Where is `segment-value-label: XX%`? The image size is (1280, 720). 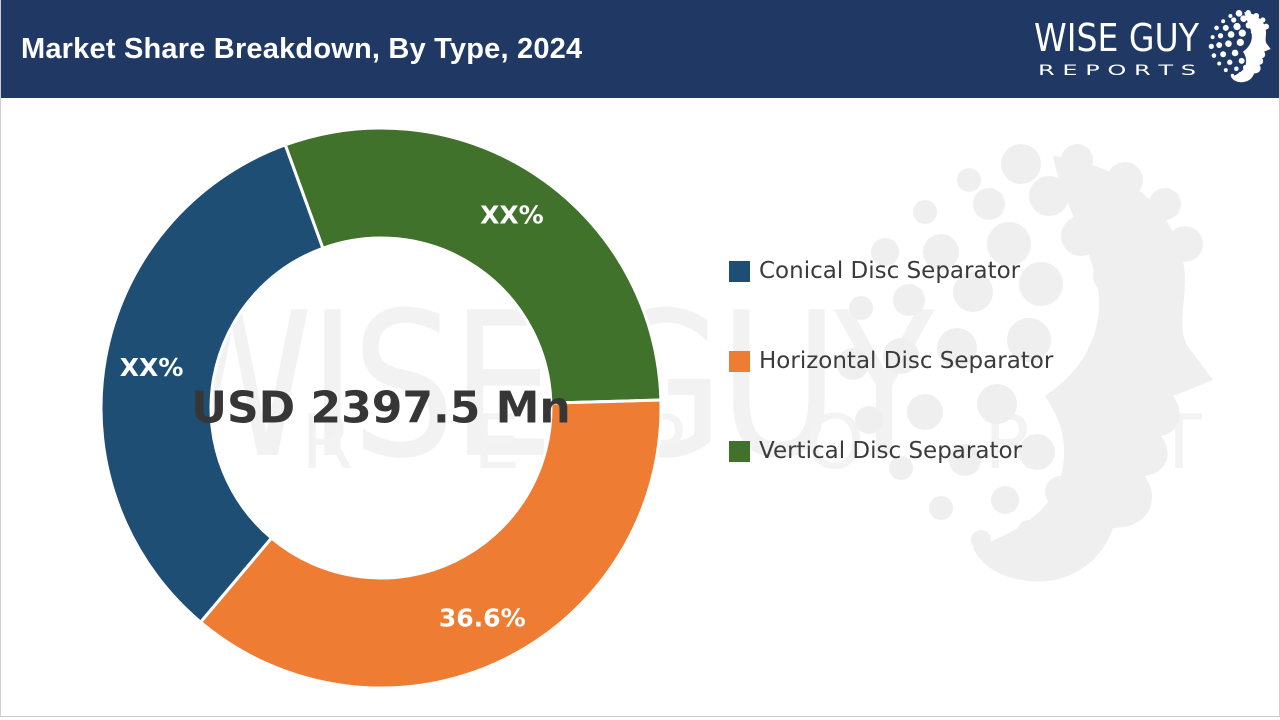 segment-value-label: XX% is located at coordinates (512, 215).